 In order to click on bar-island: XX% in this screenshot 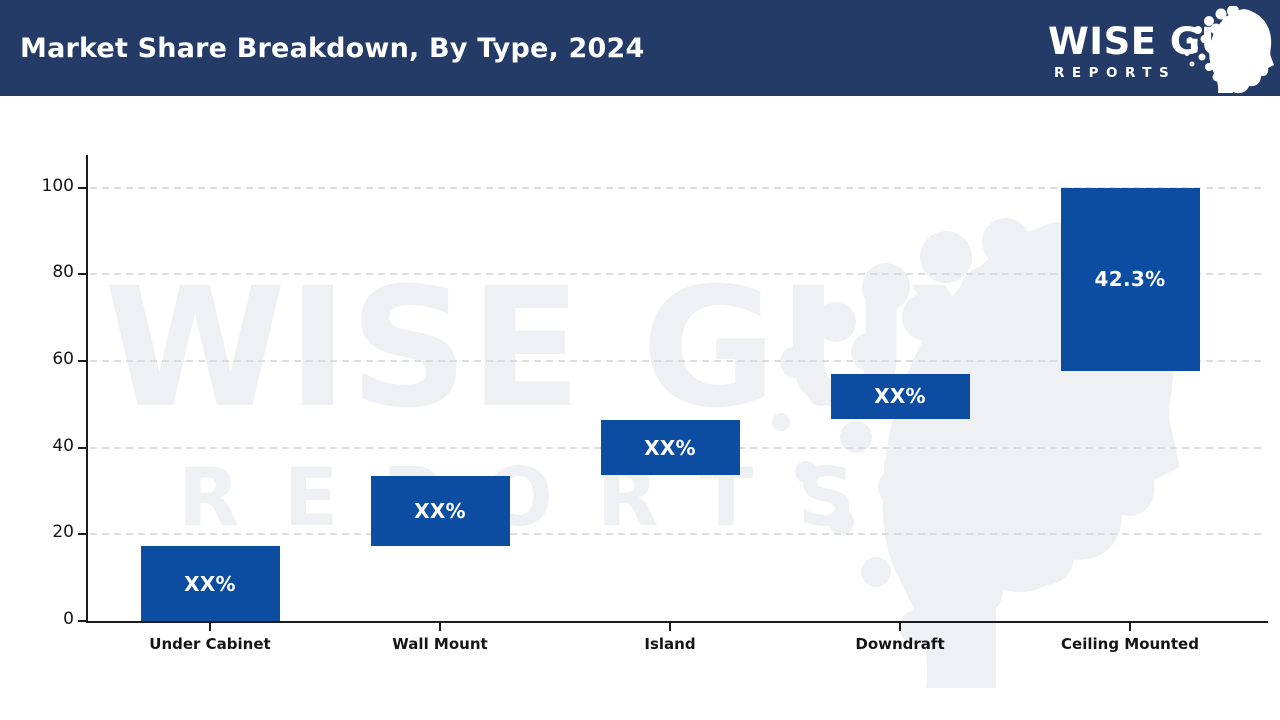, I will do `click(670, 447)`.